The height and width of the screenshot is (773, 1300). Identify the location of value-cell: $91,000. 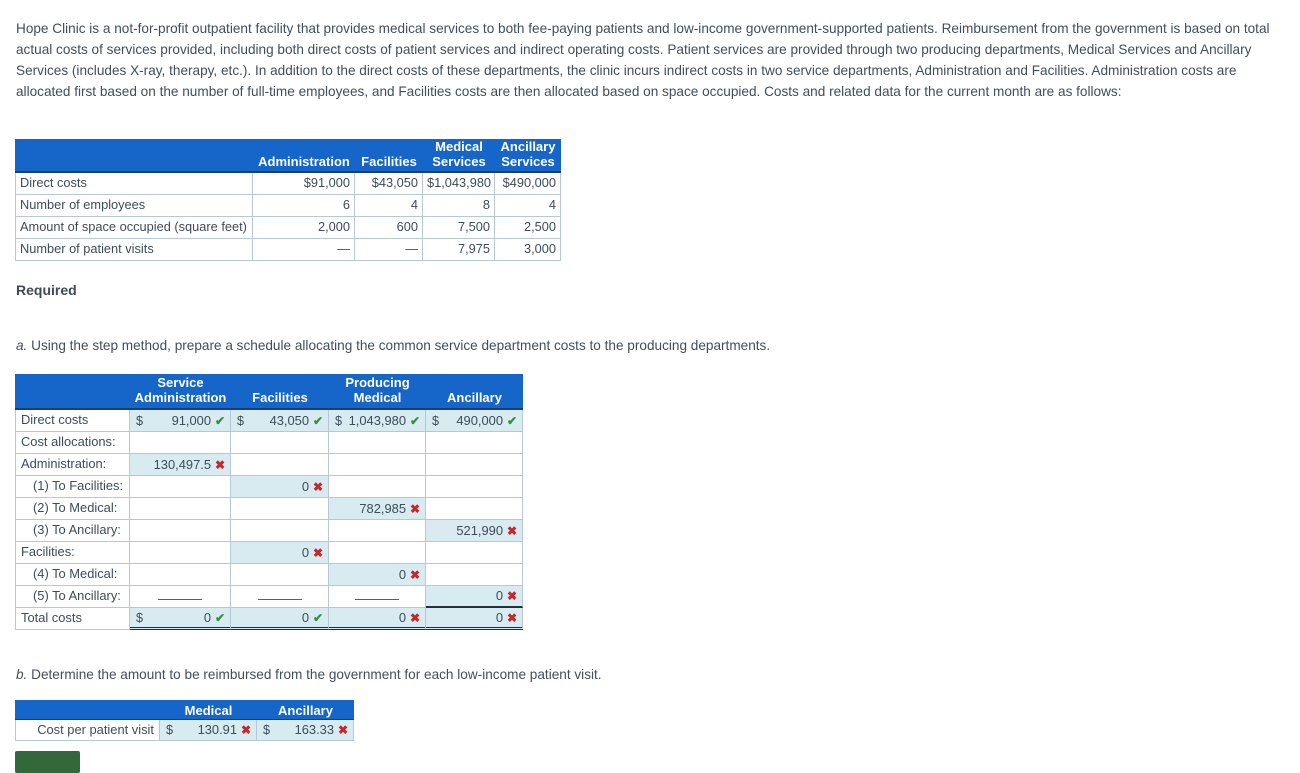
(304, 184).